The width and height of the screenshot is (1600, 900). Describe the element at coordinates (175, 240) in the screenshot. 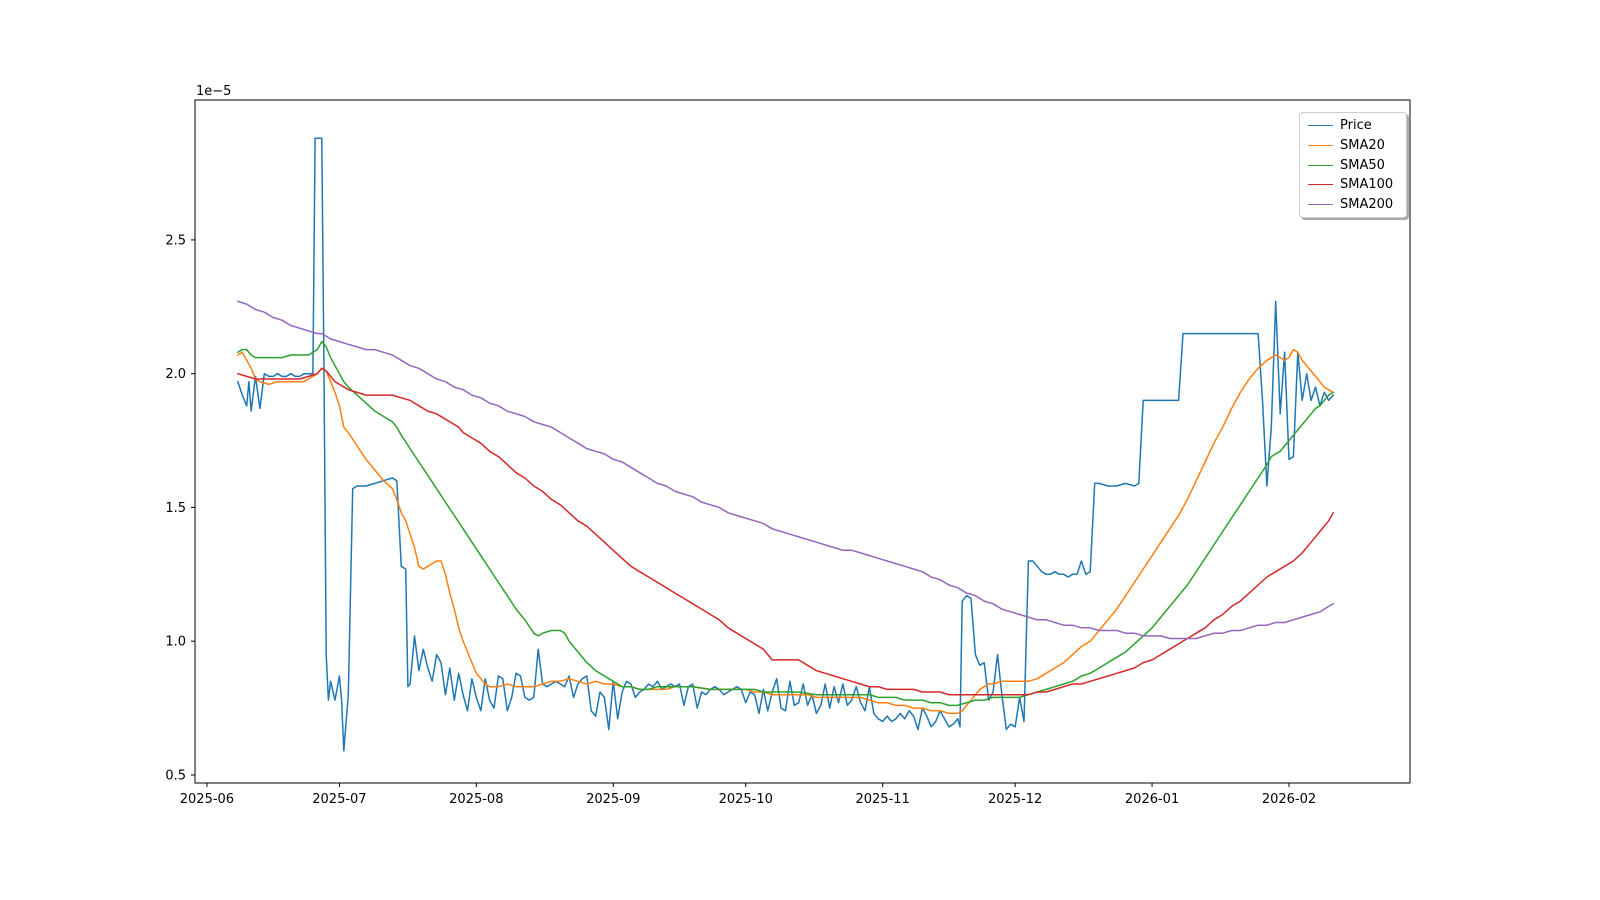

I see `y-tick-label-4: 2.5` at that location.